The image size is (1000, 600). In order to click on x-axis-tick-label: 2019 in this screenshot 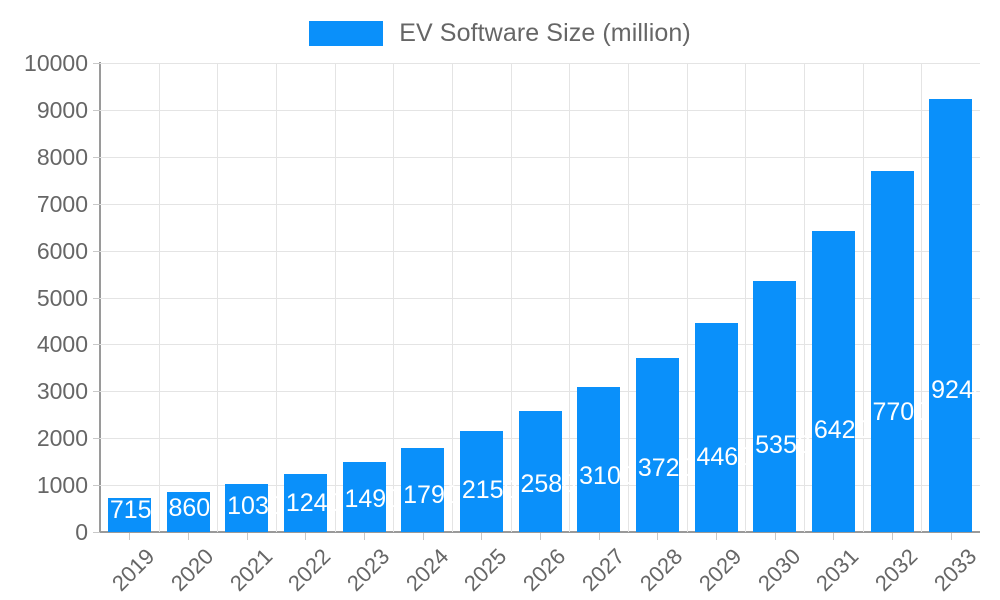, I will do `click(133, 569)`.